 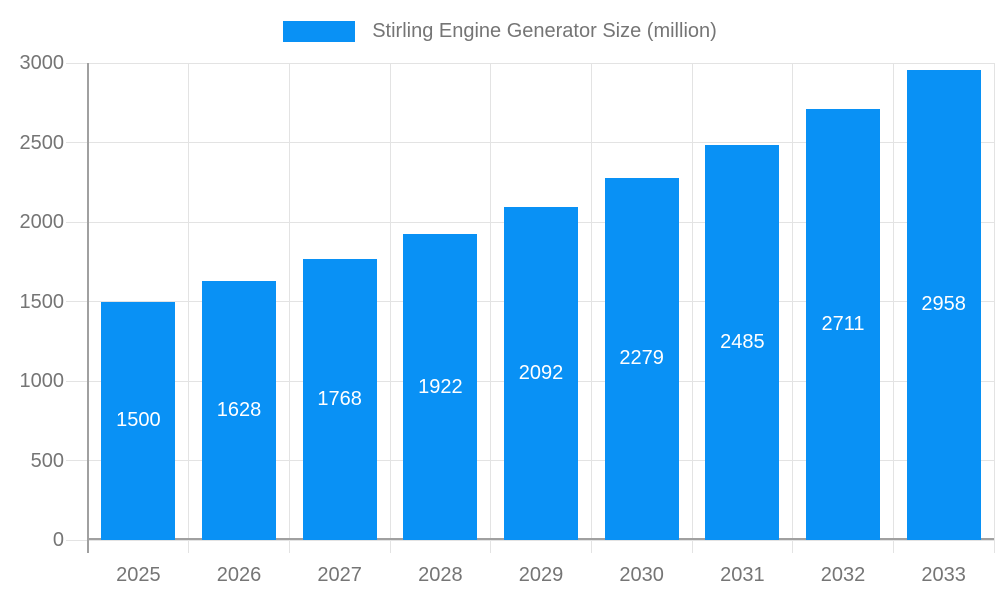 I want to click on y-axis-label: 0, so click(x=58, y=540).